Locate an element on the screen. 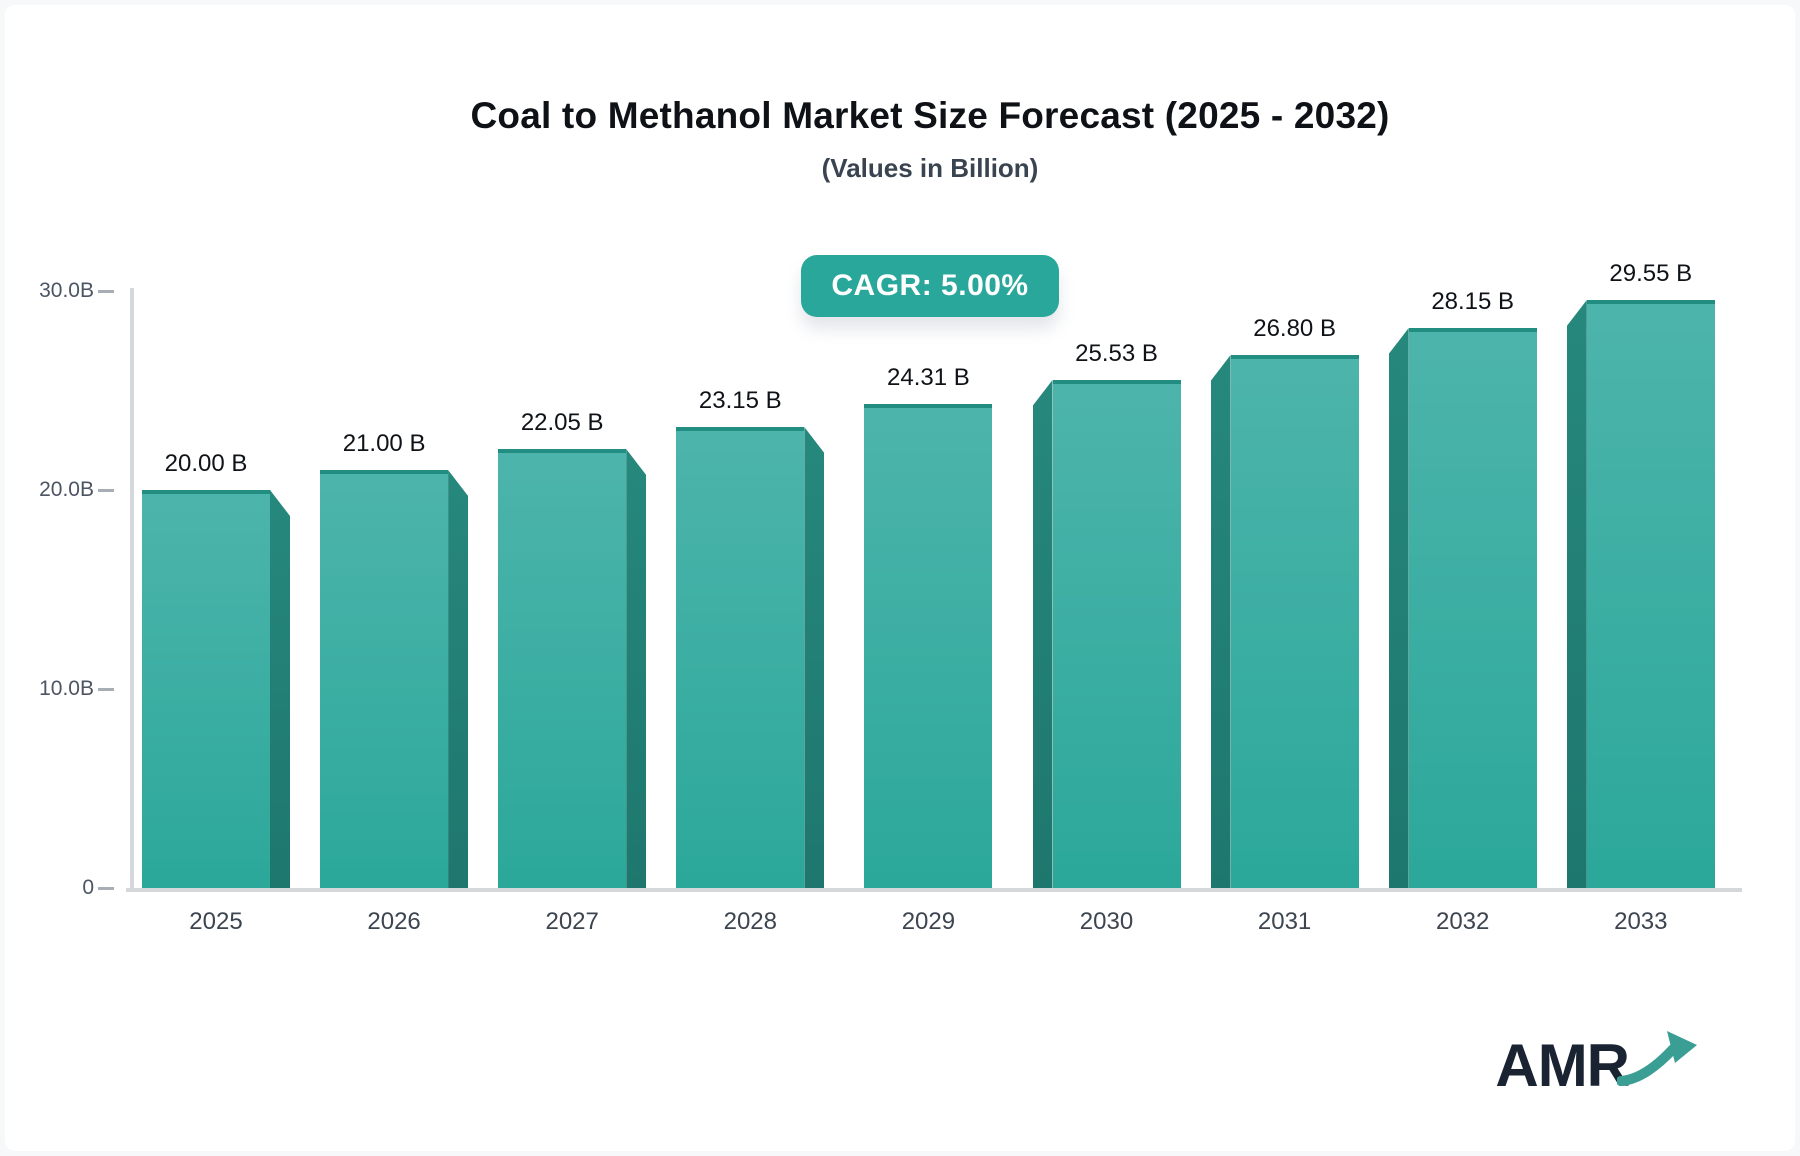  x-axis-label: 2025 is located at coordinates (216, 921).